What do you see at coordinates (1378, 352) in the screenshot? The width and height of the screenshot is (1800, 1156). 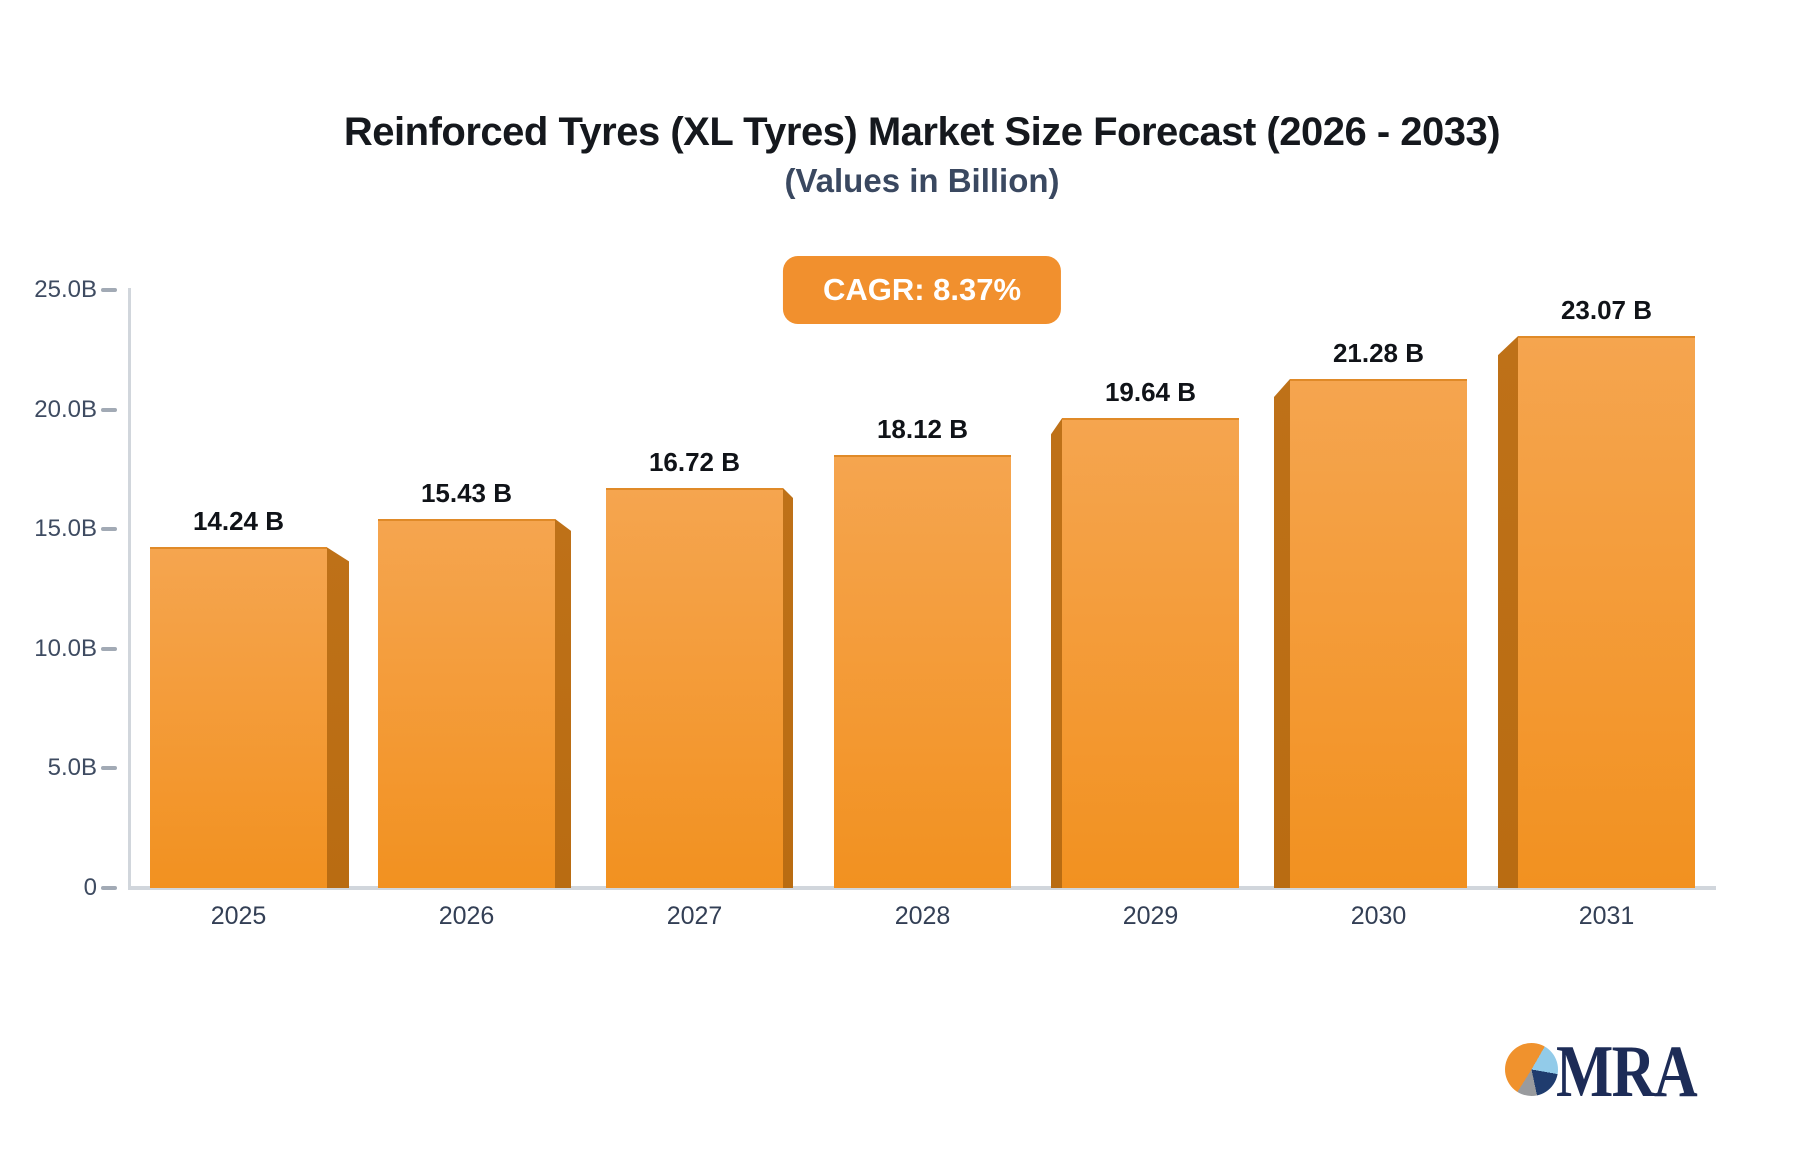 I see `bar-value-label: 21.28 B` at bounding box center [1378, 352].